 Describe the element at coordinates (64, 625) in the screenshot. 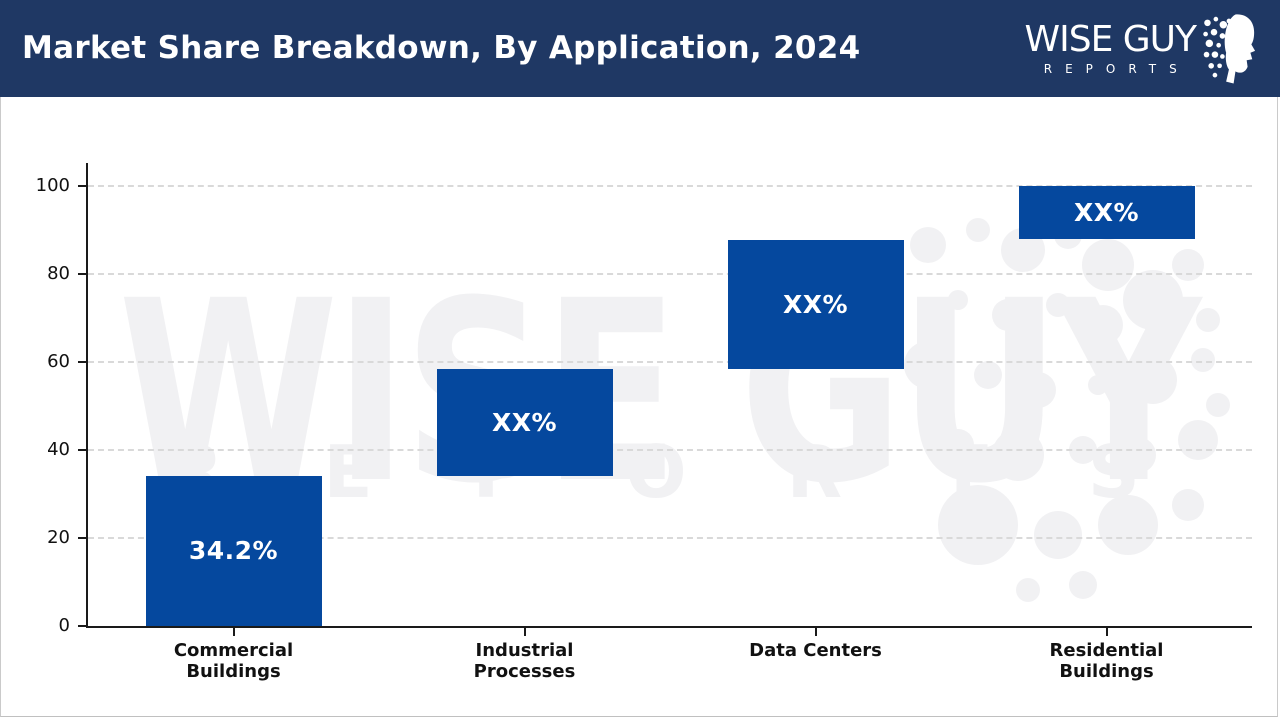

I see `y-tick-label: 0` at that location.